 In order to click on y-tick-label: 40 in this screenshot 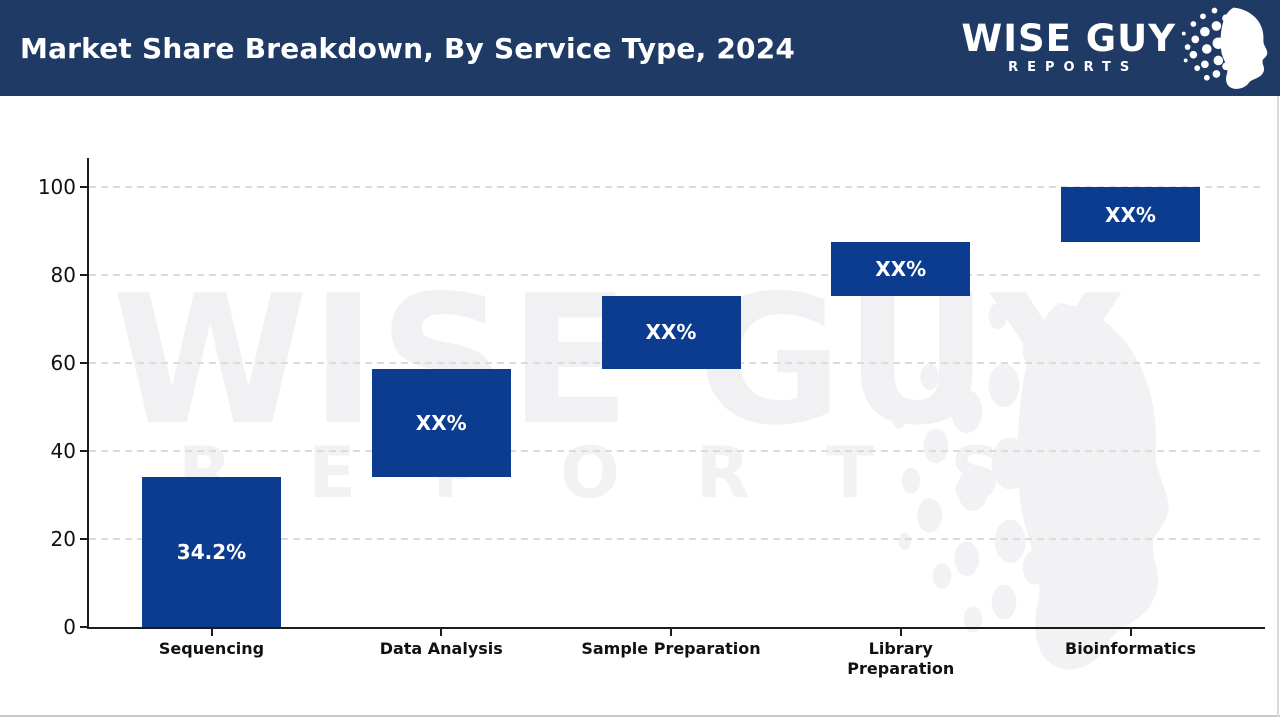, I will do `click(63, 451)`.